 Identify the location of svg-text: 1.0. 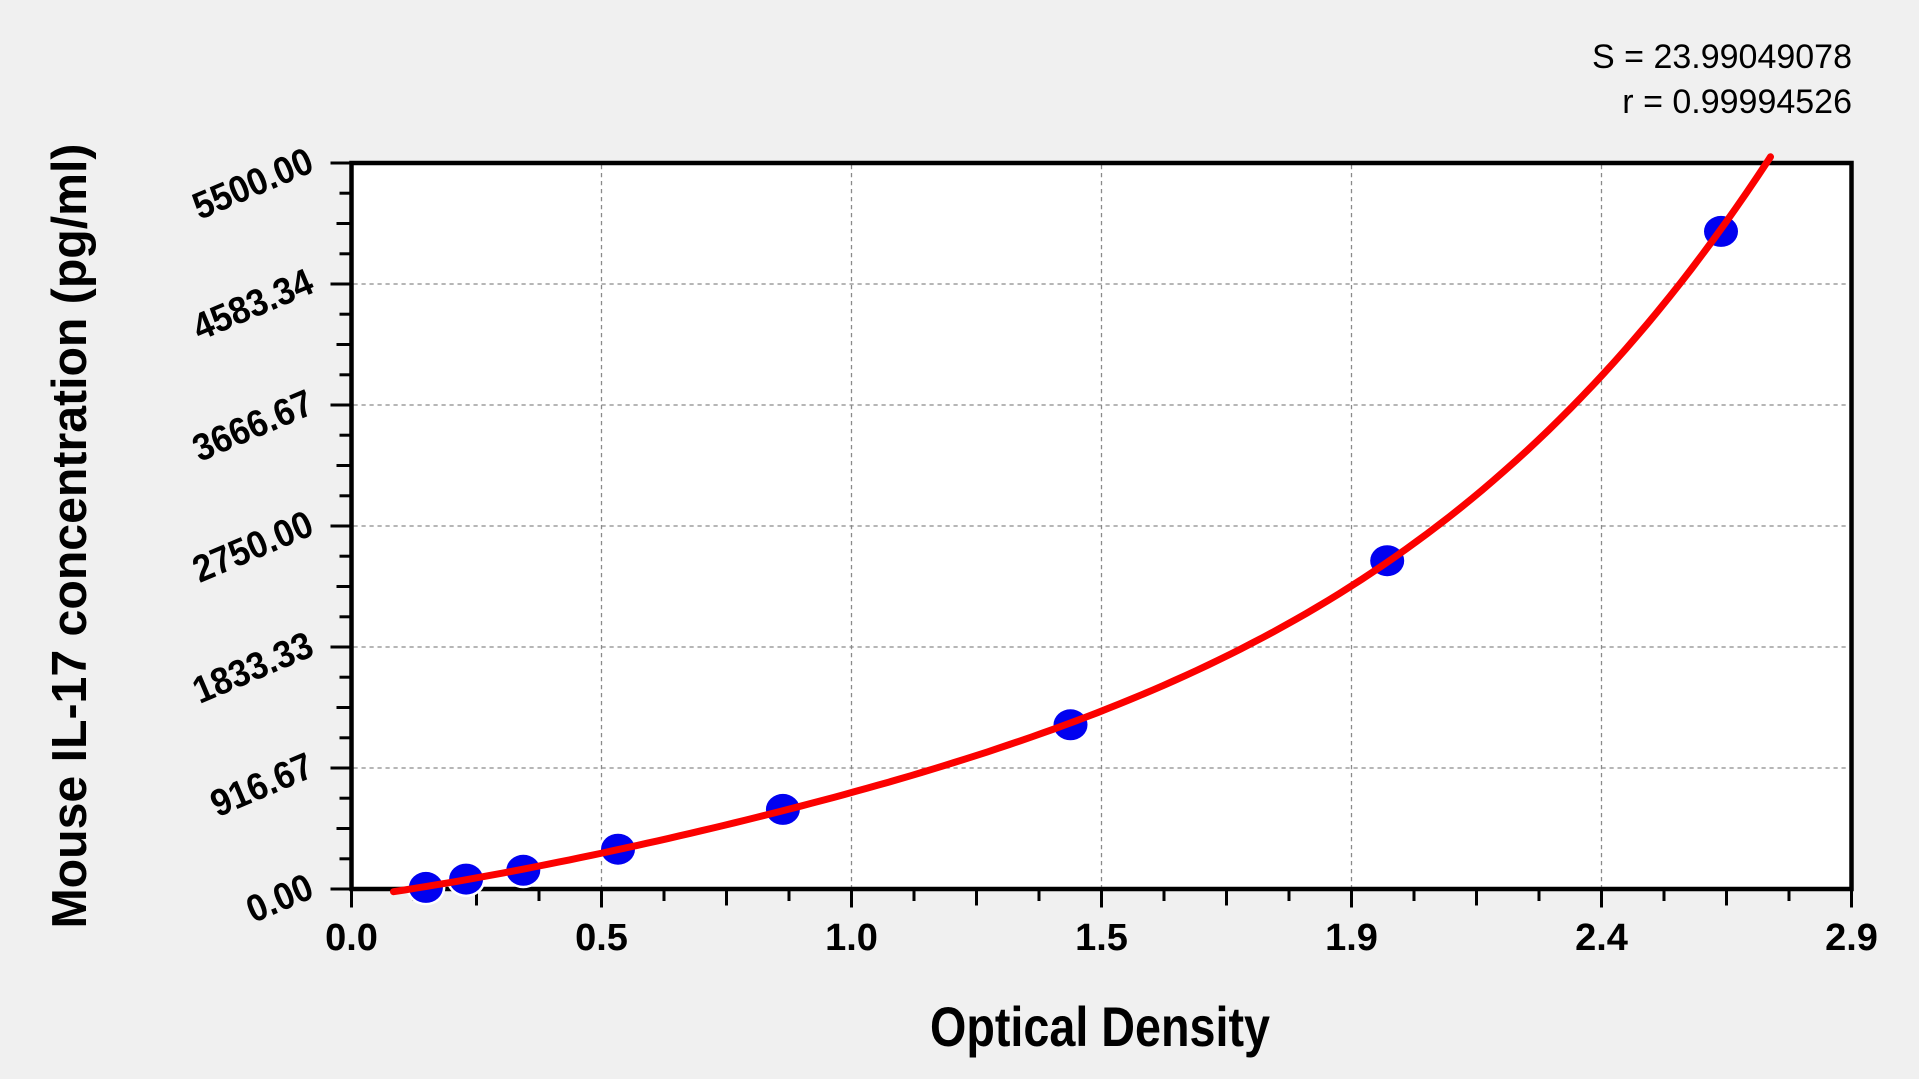
(851, 938).